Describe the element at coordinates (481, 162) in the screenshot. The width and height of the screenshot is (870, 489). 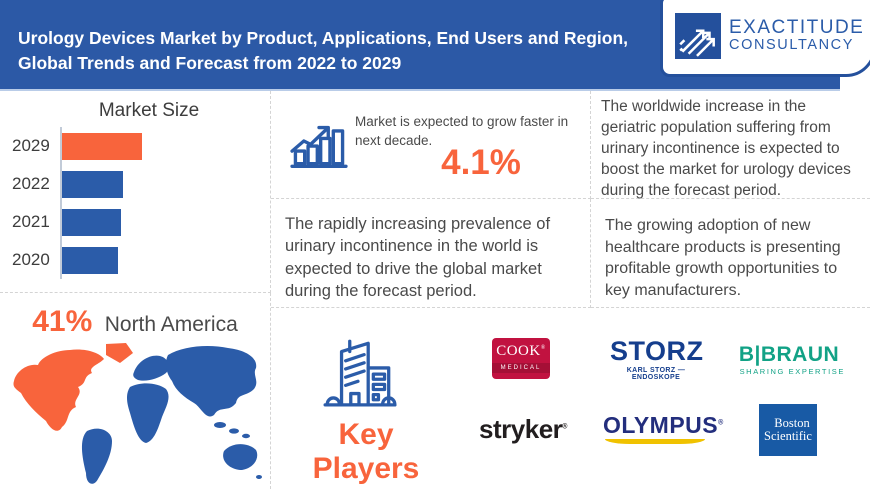
I see `growth-rate-value: 4.1%` at that location.